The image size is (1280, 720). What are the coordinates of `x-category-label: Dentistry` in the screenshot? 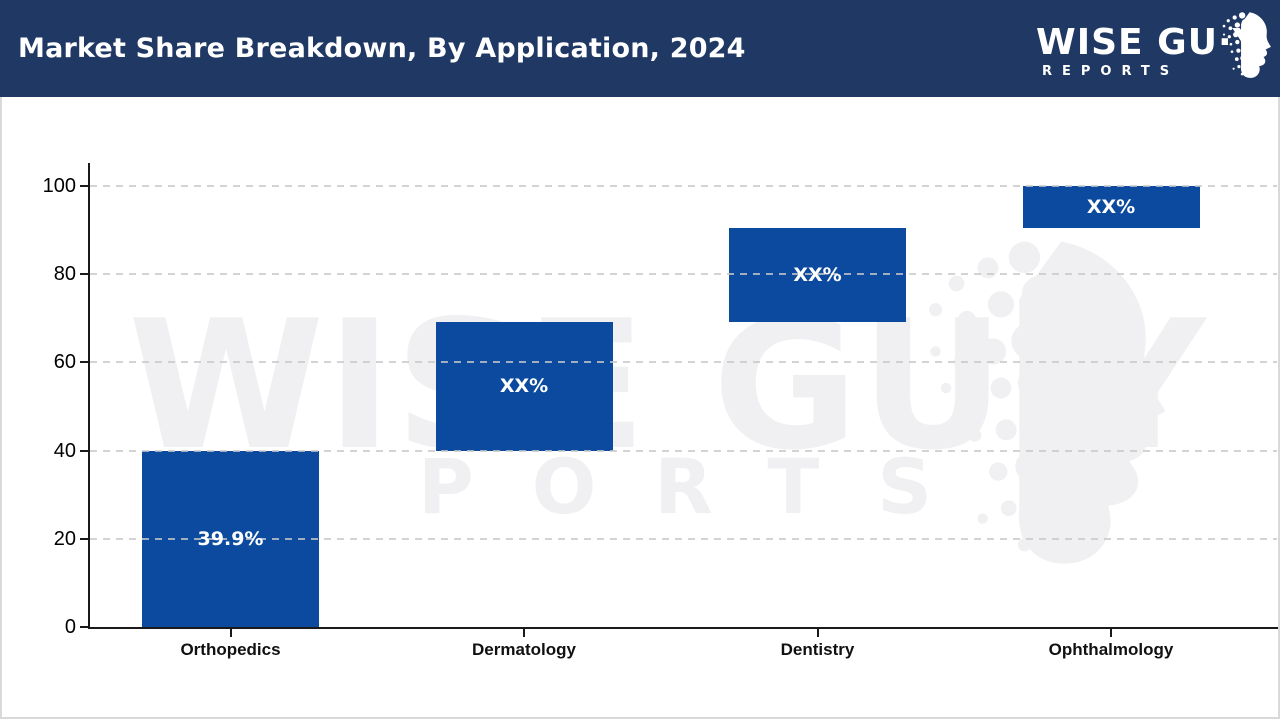 It's located at (817, 649).